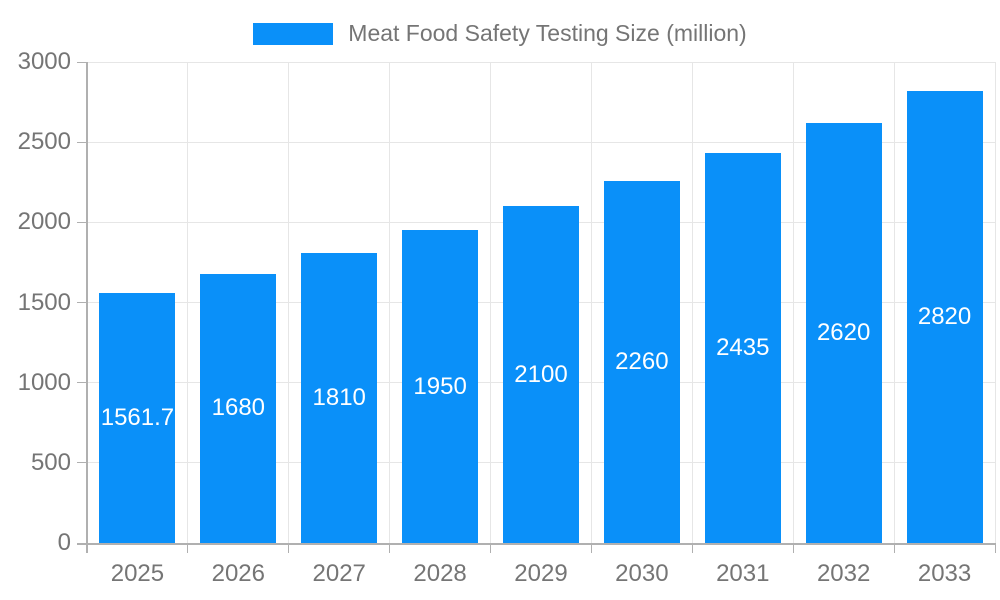 The width and height of the screenshot is (1000, 600). I want to click on bar-value-label: 1561.7, so click(137, 417).